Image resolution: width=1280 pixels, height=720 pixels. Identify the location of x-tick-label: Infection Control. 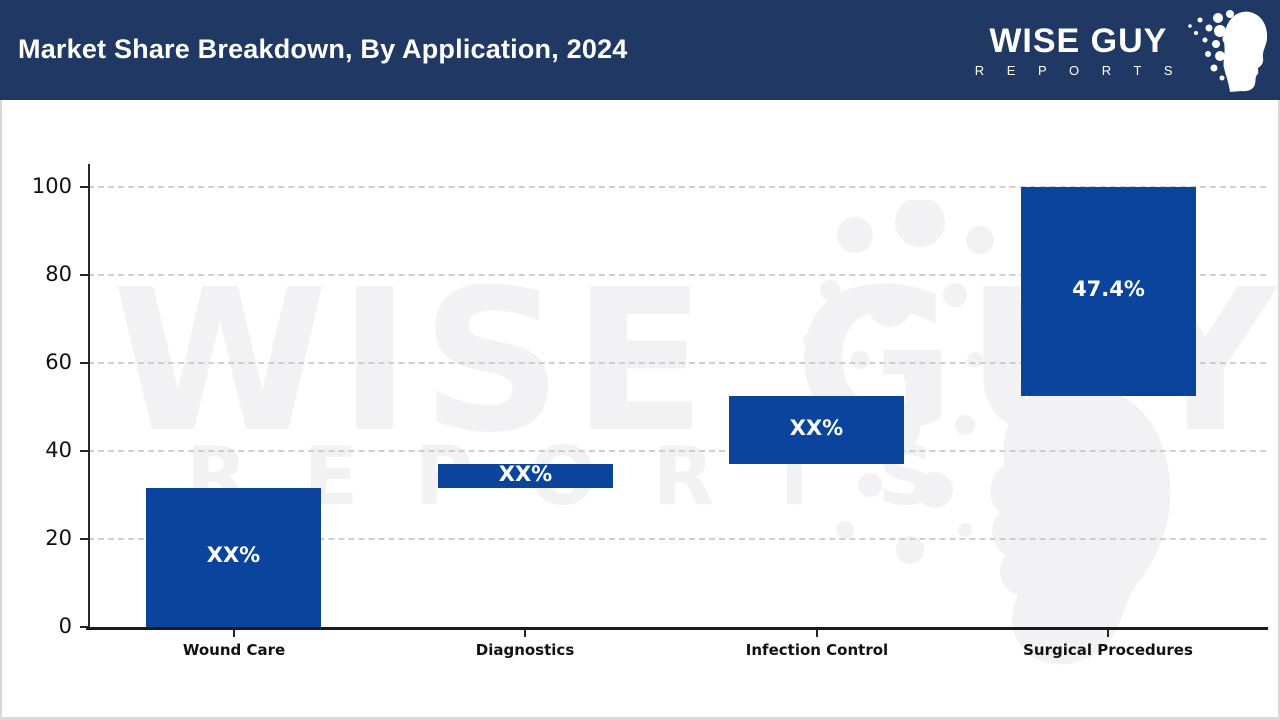
(817, 650).